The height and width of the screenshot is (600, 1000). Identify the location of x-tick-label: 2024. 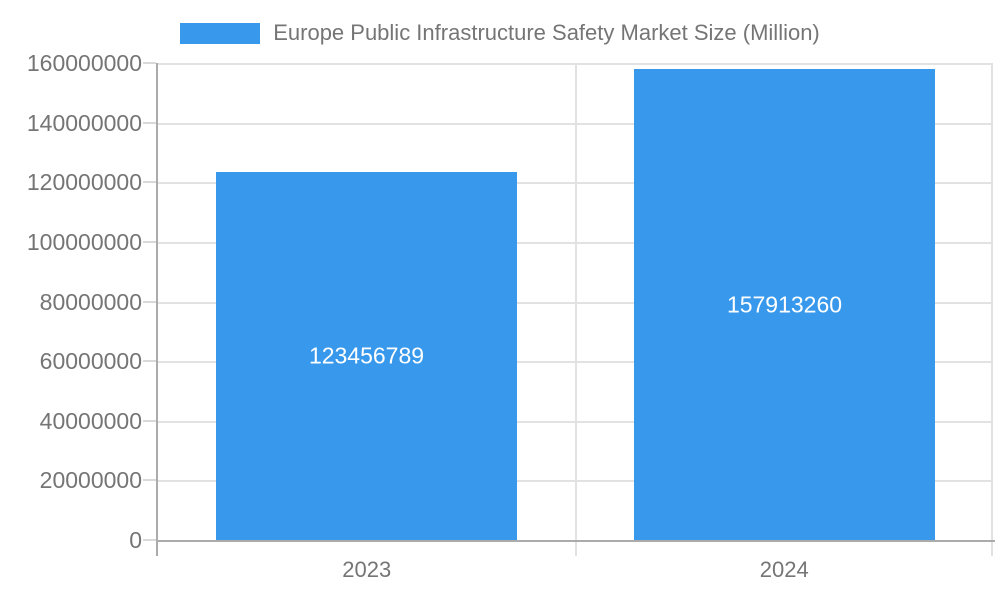
(784, 569).